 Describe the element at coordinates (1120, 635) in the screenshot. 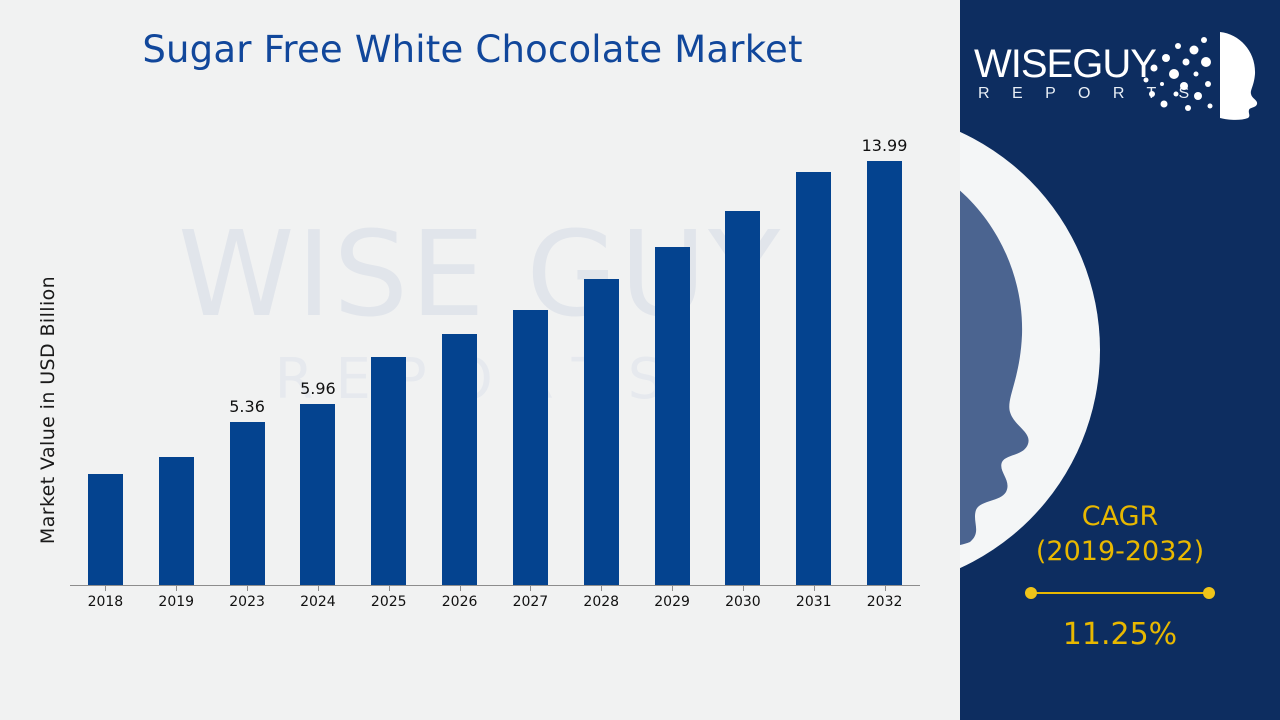

I see `cagr-value: 11.25%` at that location.